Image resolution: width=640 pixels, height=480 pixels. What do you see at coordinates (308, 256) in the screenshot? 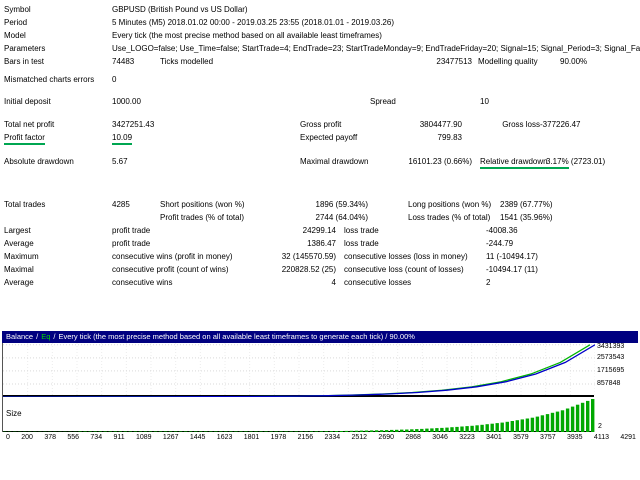
I see `max-consecutive-wins-value: 32 (145570.59)` at bounding box center [308, 256].